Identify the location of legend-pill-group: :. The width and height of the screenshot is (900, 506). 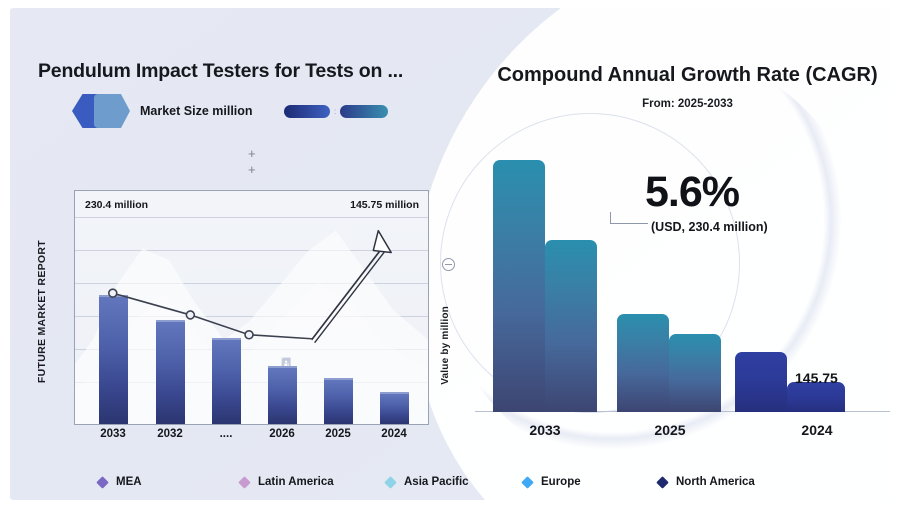
(336, 111).